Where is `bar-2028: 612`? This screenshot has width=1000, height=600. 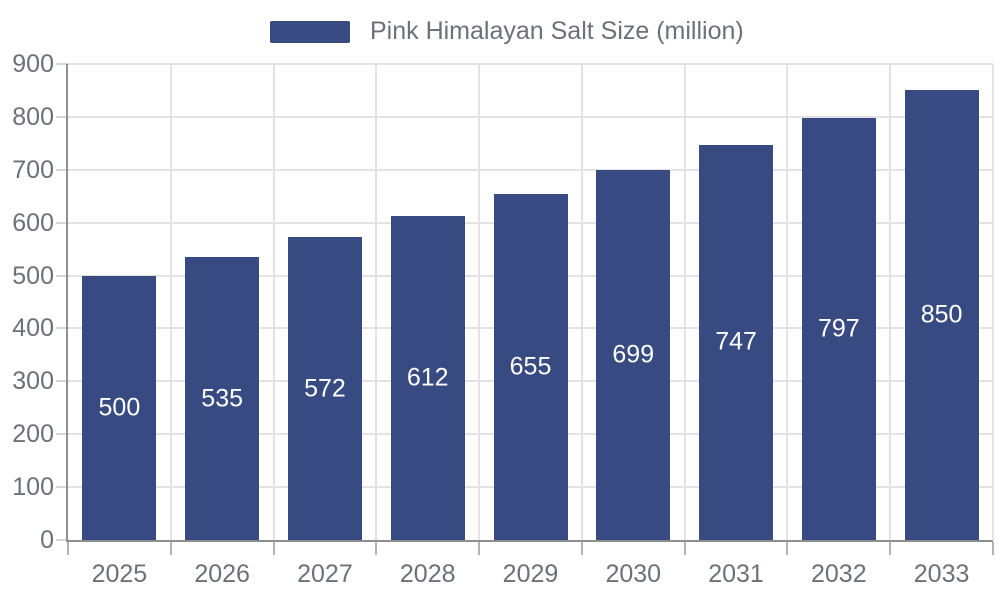
bar-2028: 612 is located at coordinates (427, 378).